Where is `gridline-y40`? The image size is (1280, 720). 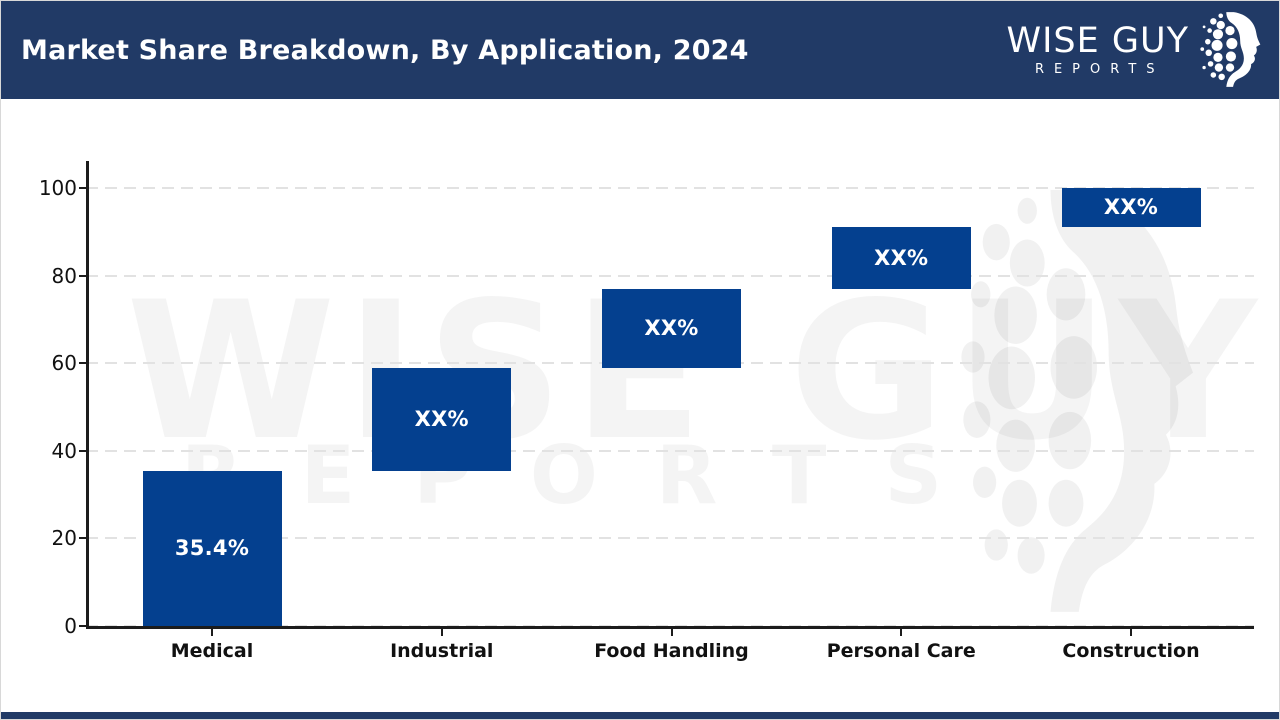 gridline-y40 is located at coordinates (670, 450).